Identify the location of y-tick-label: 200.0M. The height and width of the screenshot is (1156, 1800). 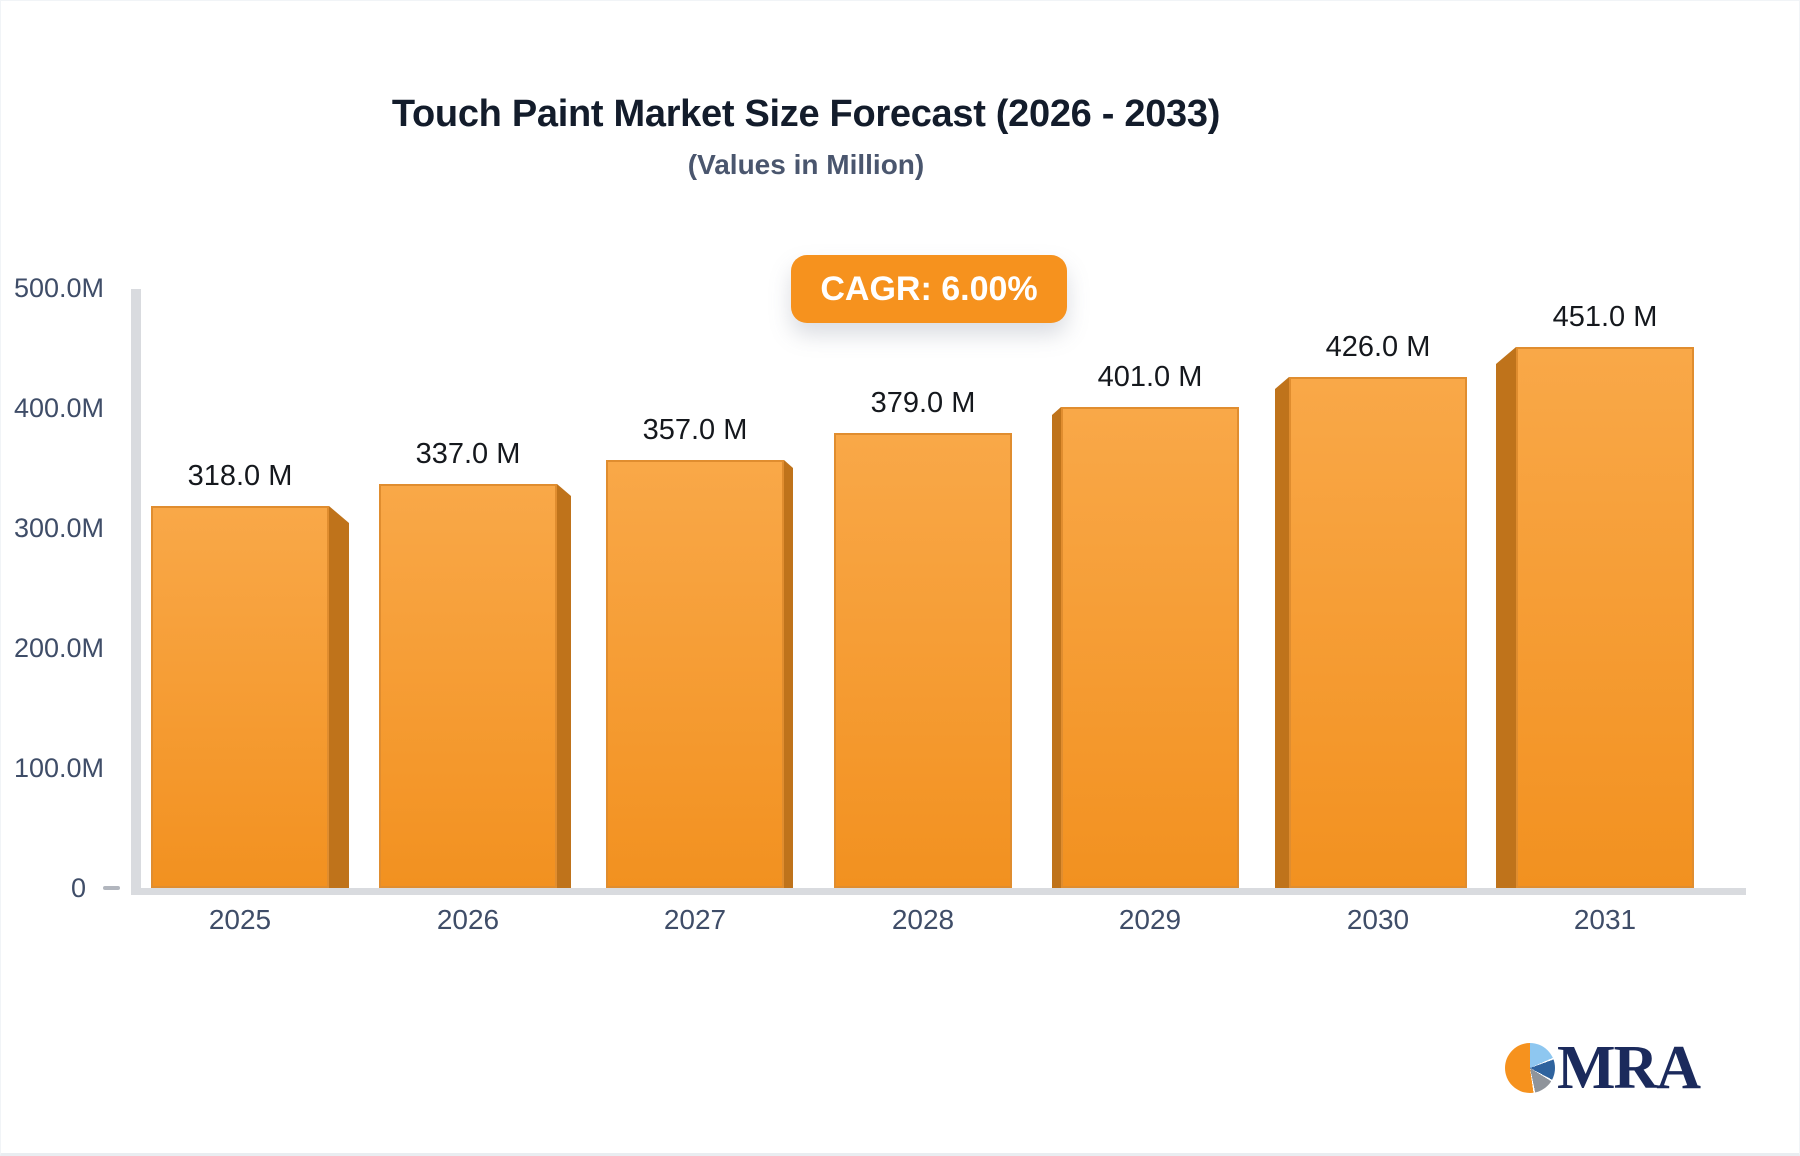
(58, 648).